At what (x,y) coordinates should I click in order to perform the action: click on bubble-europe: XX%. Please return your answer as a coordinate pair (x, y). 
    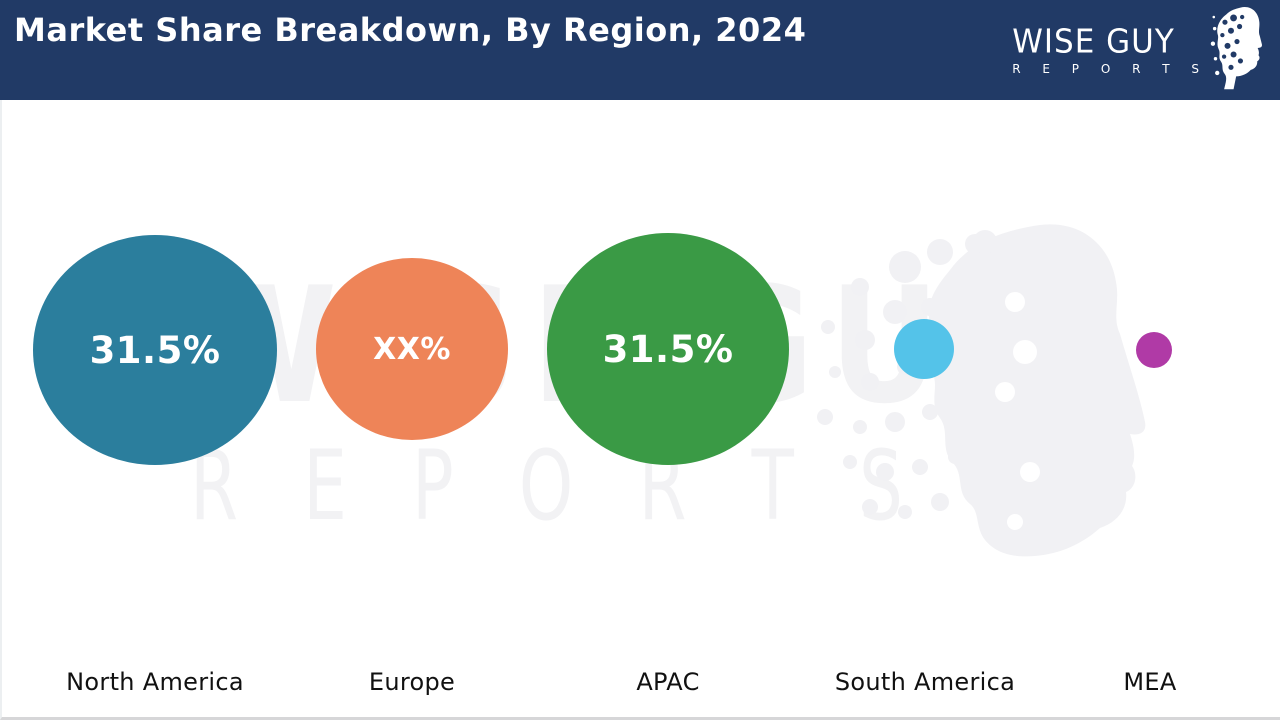
    Looking at the image, I should click on (412, 349).